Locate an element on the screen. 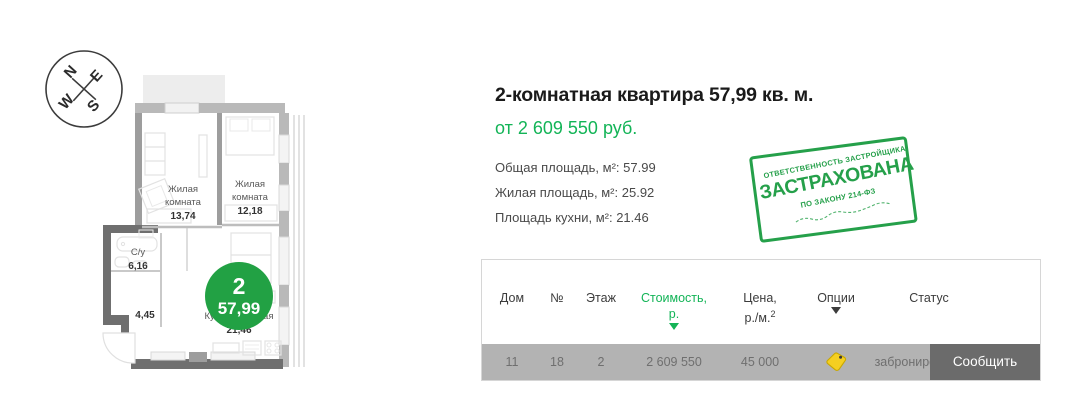 The width and height of the screenshot is (1079, 416). room-area-kitchen: 21,46 is located at coordinates (238, 330).